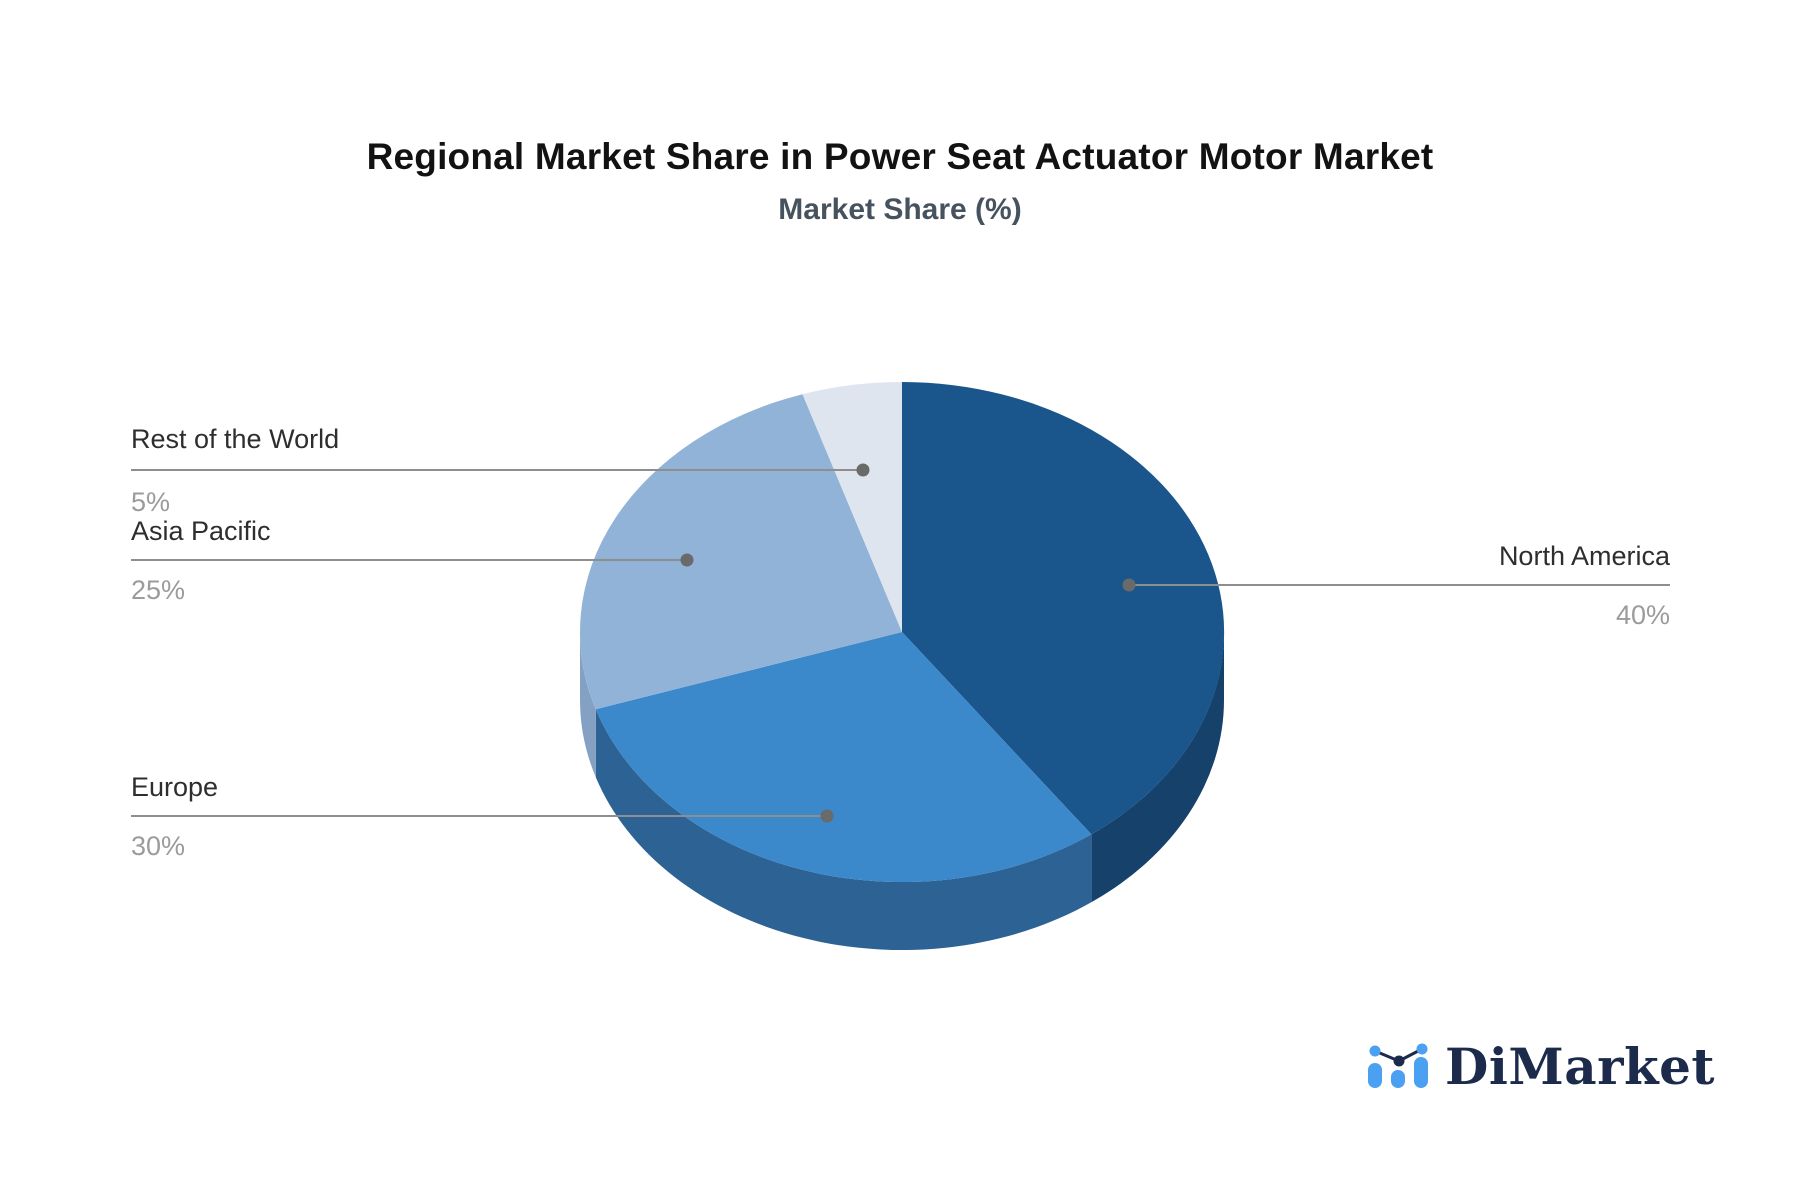 Image resolution: width=1800 pixels, height=1196 pixels. What do you see at coordinates (1398, 1065) in the screenshot?
I see `bar-chart-logo-icon` at bounding box center [1398, 1065].